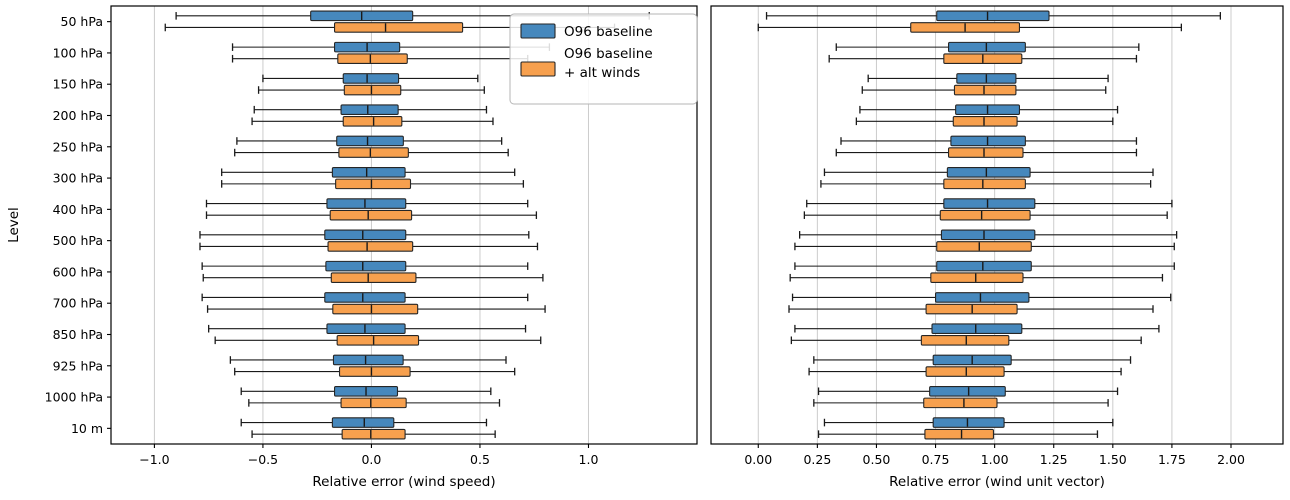 The height and width of the screenshot is (500, 1290). Describe the element at coordinates (1054, 459) in the screenshot. I see `x-tick-label: 1.25` at that location.